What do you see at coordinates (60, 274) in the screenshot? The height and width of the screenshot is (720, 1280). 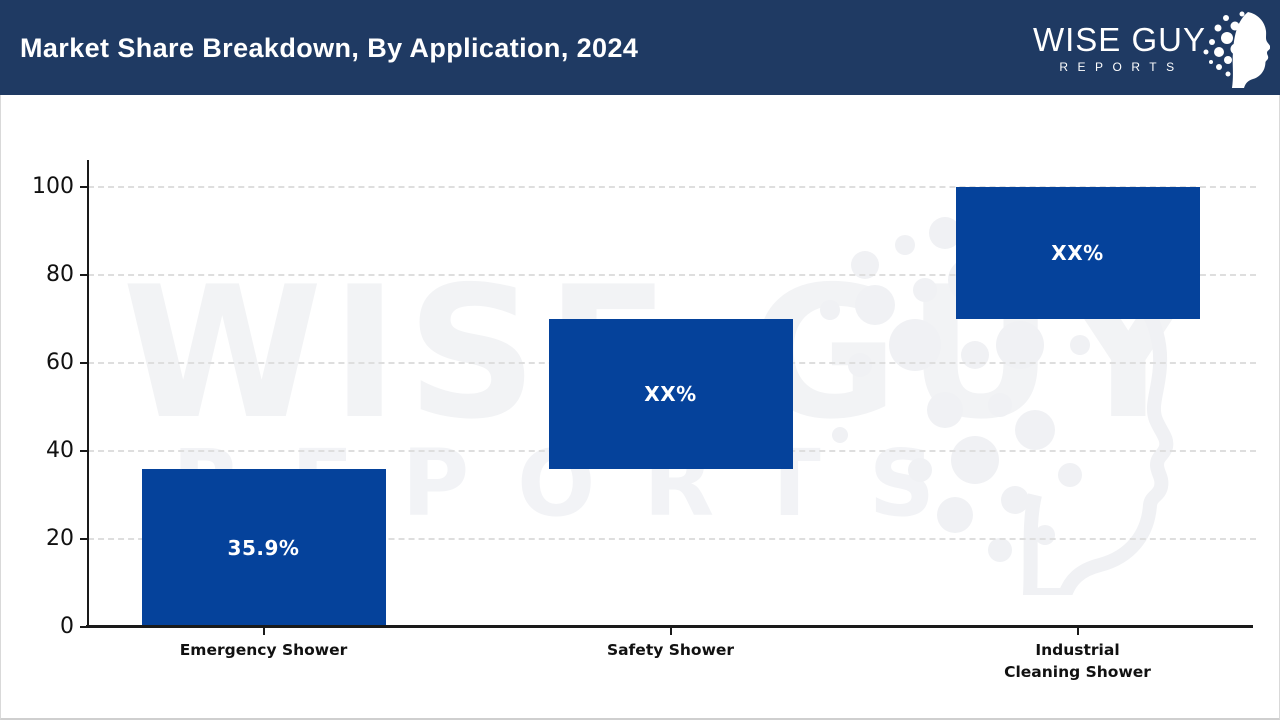 I see `y-tick-label: 80` at bounding box center [60, 274].